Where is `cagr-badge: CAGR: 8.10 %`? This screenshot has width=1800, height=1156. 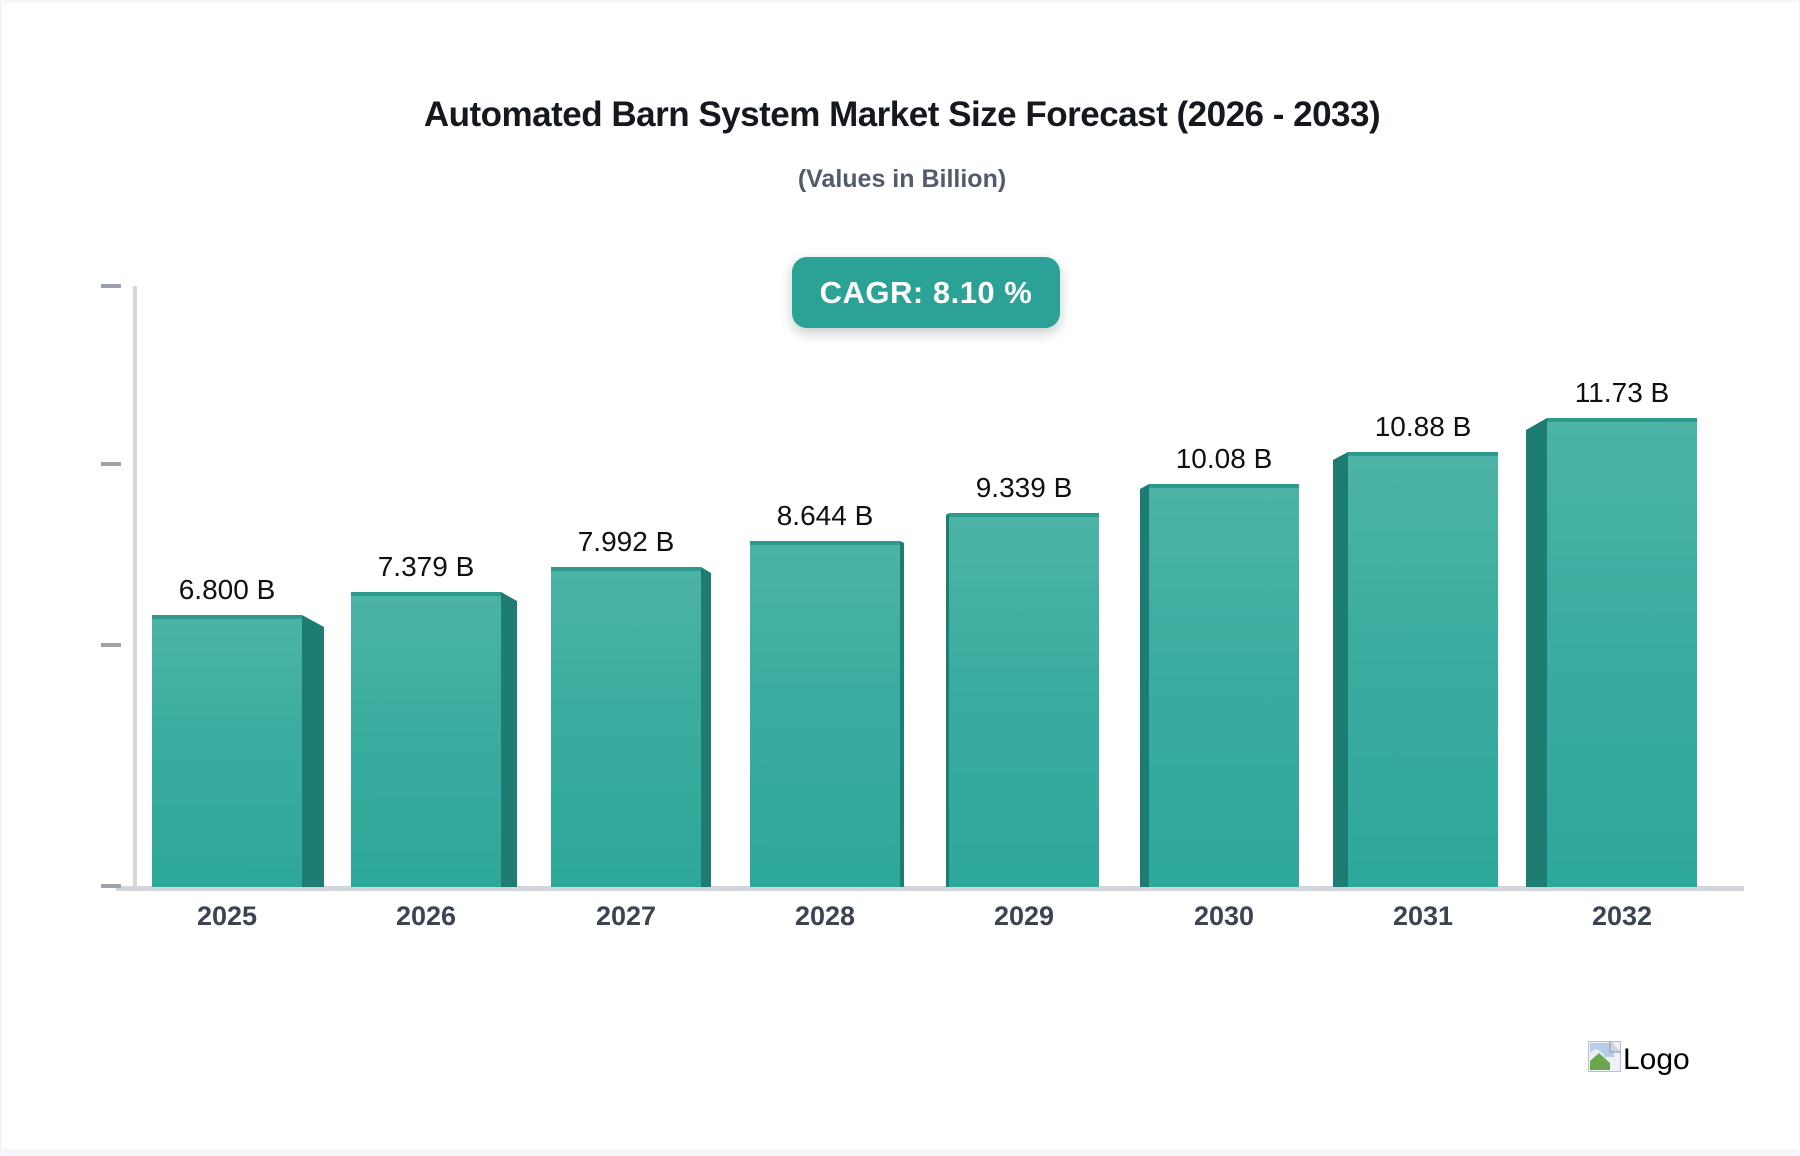 cagr-badge: CAGR: 8.10 % is located at coordinates (926, 292).